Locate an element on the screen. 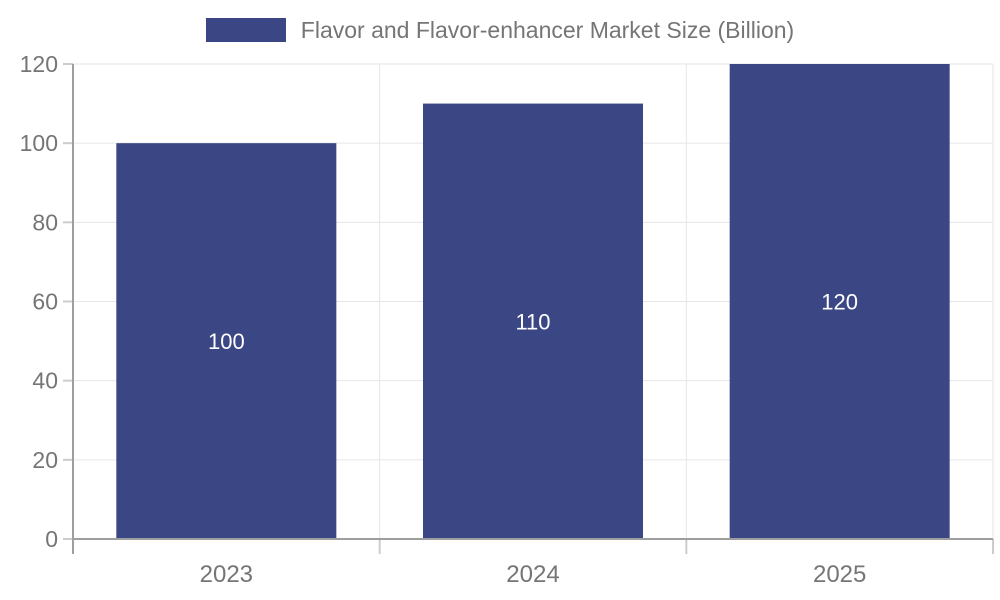 This screenshot has width=1000, height=600. bar-value-label: 110 is located at coordinates (532, 321).